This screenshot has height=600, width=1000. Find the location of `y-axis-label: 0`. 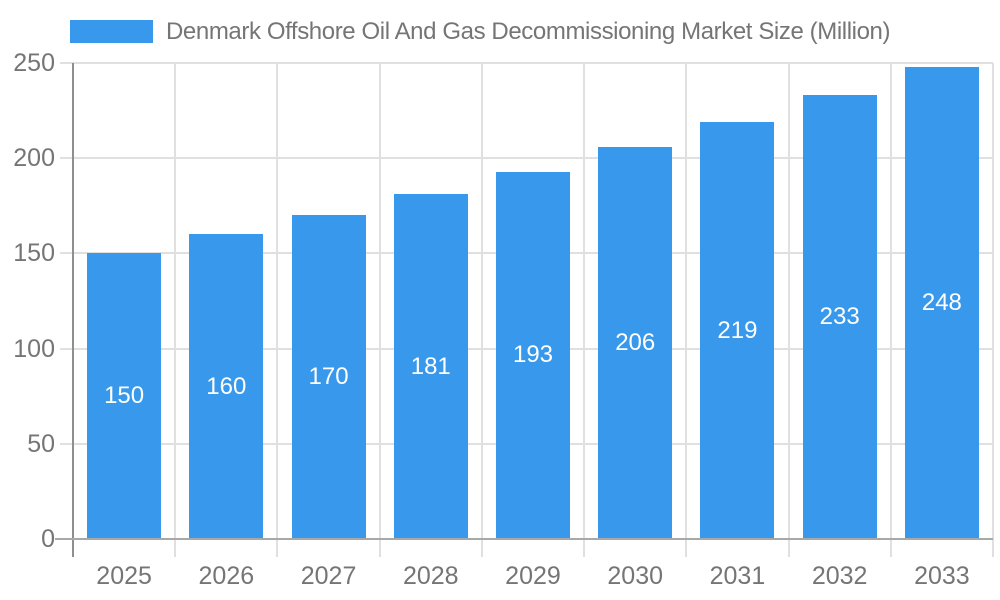

y-axis-label: 0 is located at coordinates (48, 539).